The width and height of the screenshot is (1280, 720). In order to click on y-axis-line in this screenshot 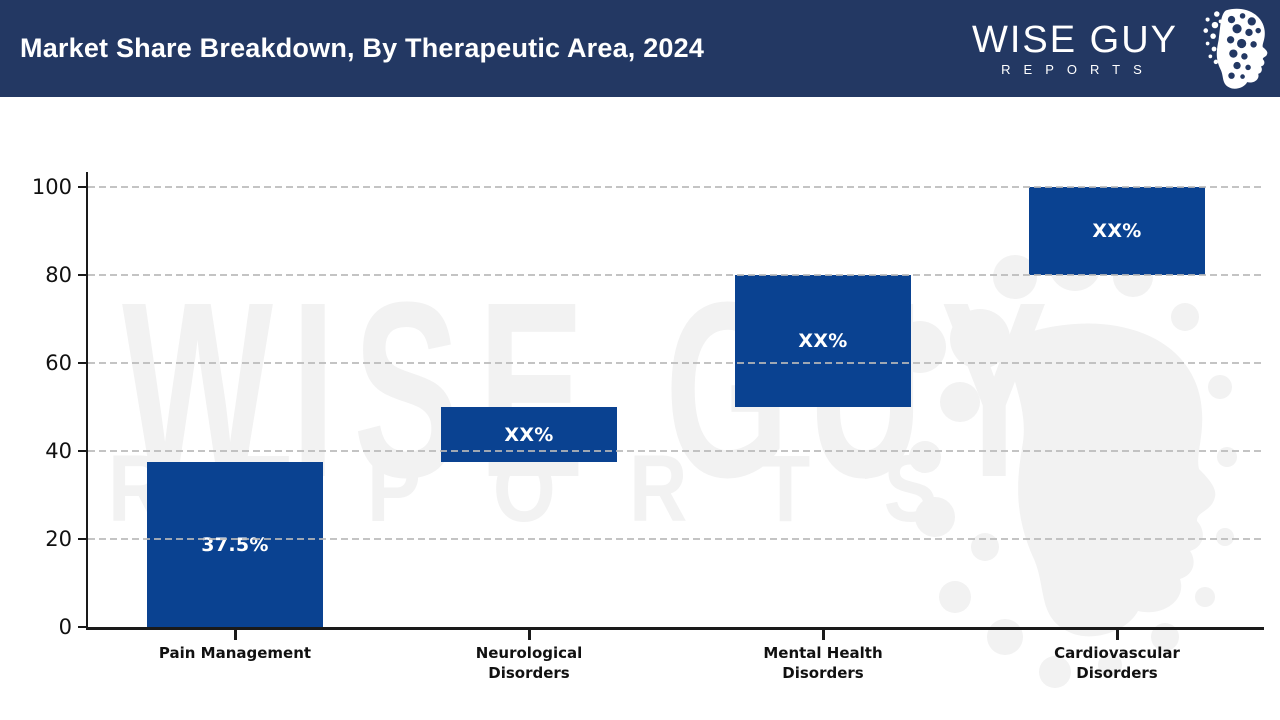, I will do `click(87, 400)`.